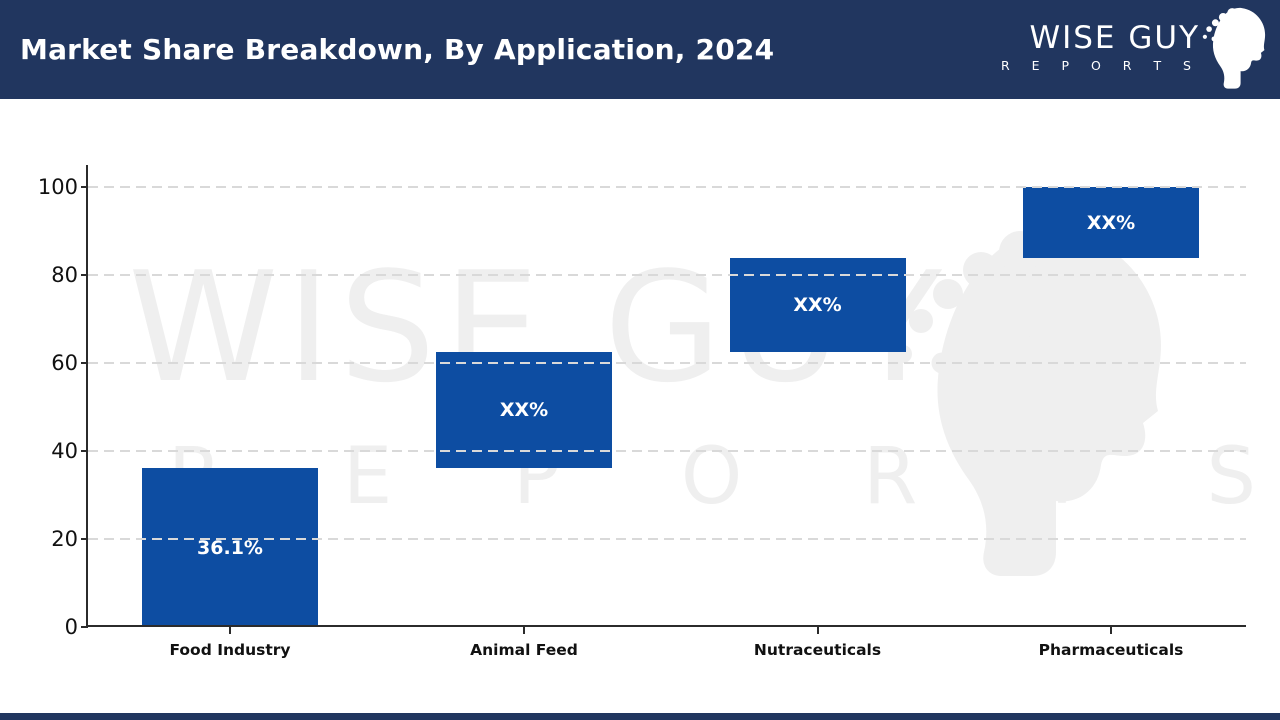 The height and width of the screenshot is (720, 1280). What do you see at coordinates (1100, 65) in the screenshot?
I see `logo-tagline: R E P O R T S` at bounding box center [1100, 65].